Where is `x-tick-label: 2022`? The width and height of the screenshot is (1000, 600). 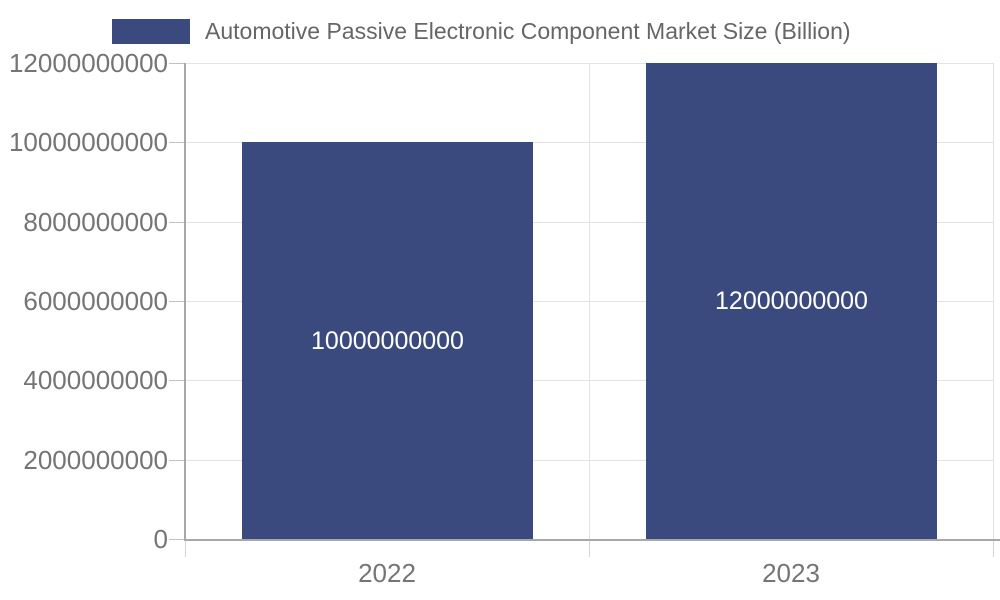 x-tick-label: 2022 is located at coordinates (387, 573).